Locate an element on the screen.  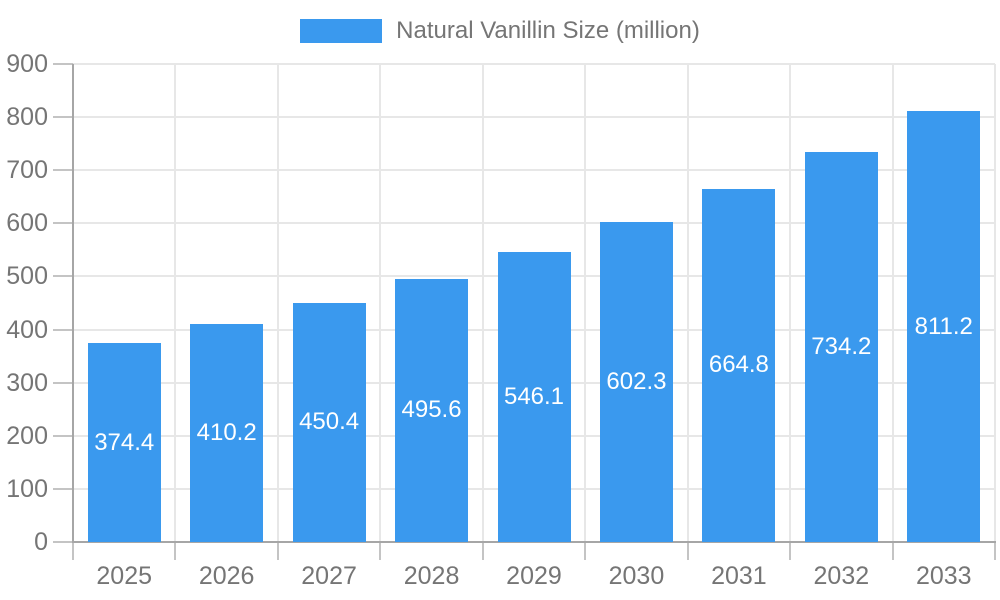
bar-2030: 602.3 is located at coordinates (636, 382).